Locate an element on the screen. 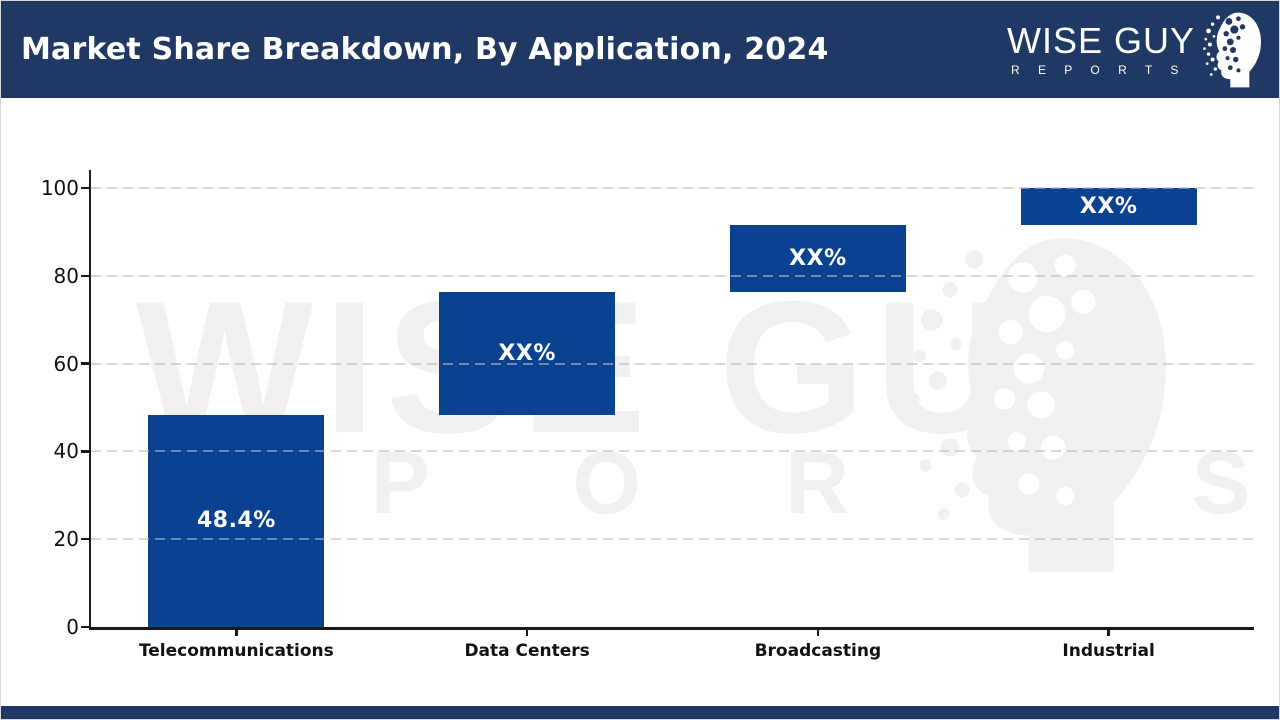 The width and height of the screenshot is (1280, 720). x-tick-mark-broadcasting is located at coordinates (818, 631).